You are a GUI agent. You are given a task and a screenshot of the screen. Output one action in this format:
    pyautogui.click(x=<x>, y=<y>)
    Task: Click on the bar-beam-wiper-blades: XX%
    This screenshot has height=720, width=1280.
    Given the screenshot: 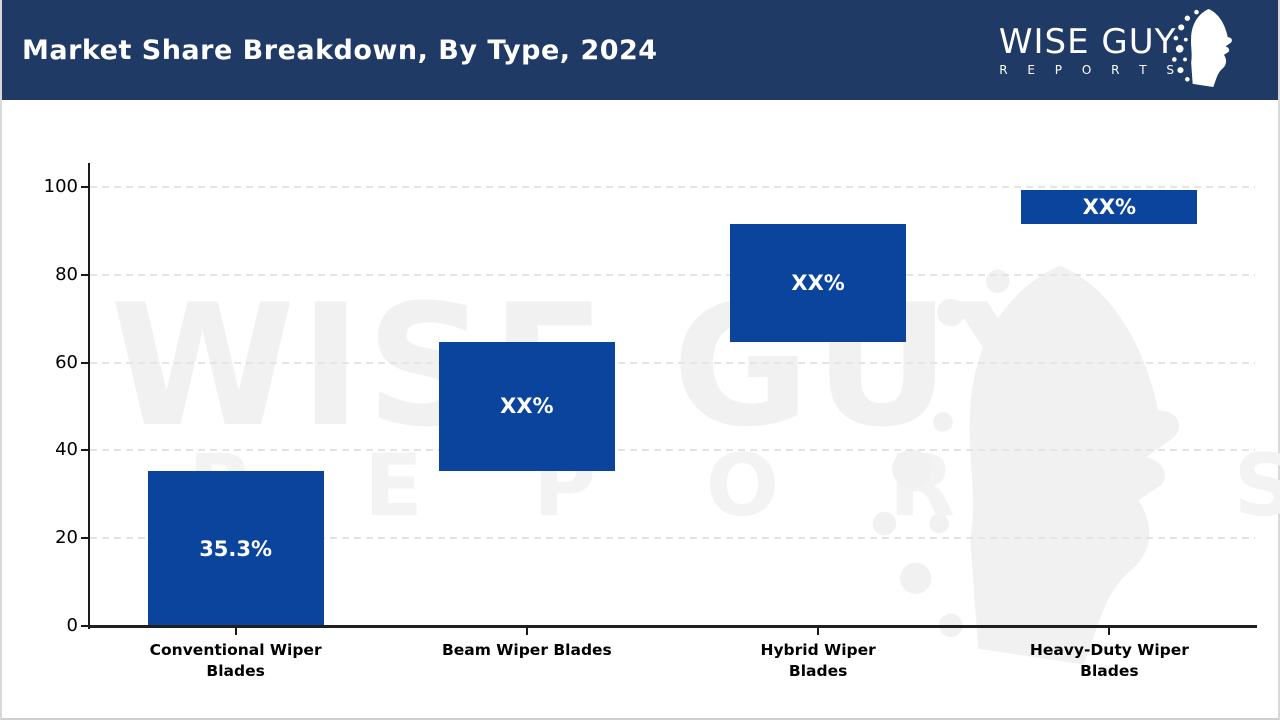 What is the action you would take?
    pyautogui.click(x=526, y=406)
    